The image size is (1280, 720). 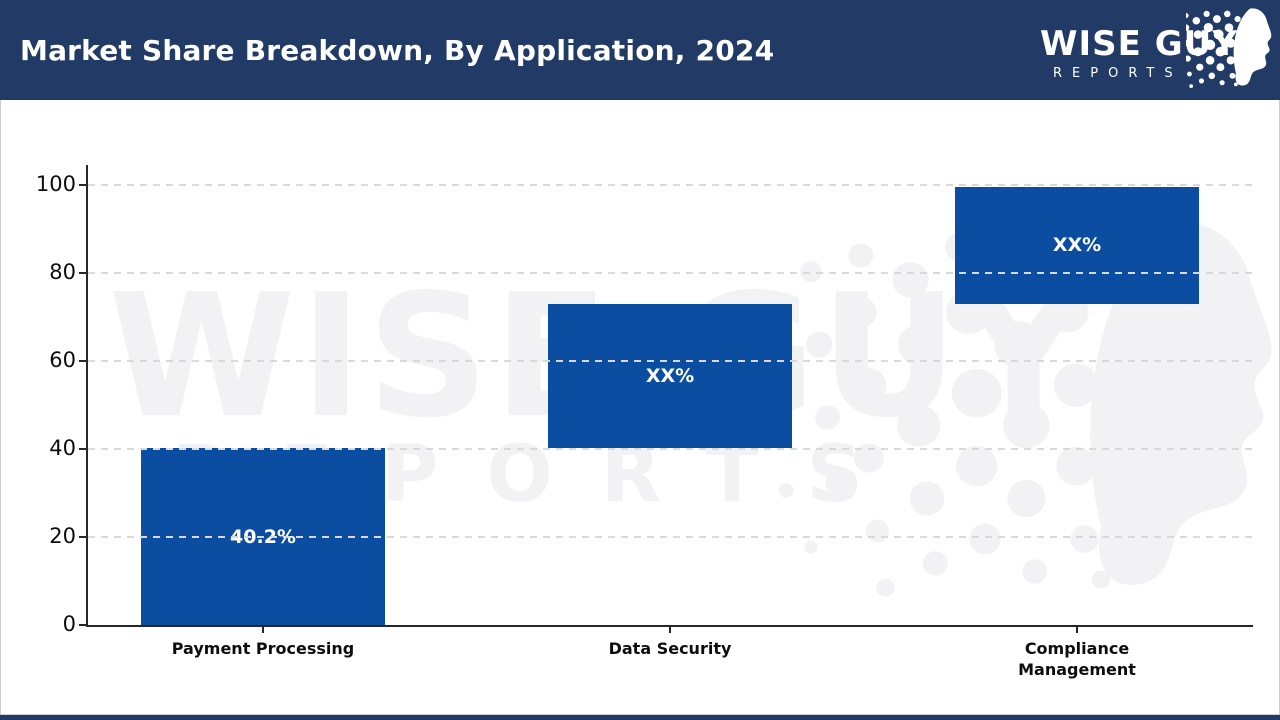 I want to click on brand-head-dots-icon, so click(x=1229, y=48).